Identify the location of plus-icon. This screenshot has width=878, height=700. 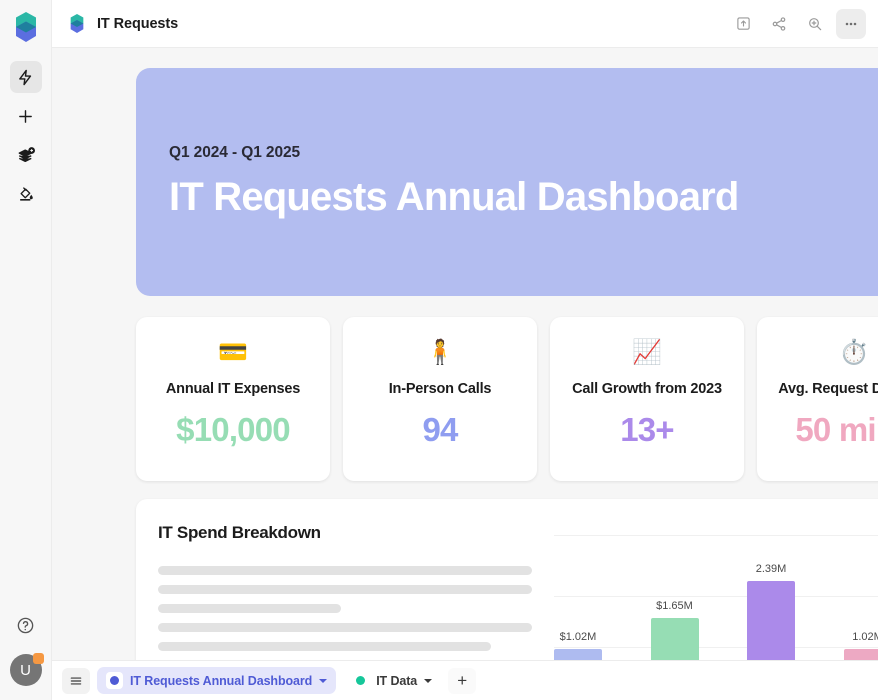
(25, 116).